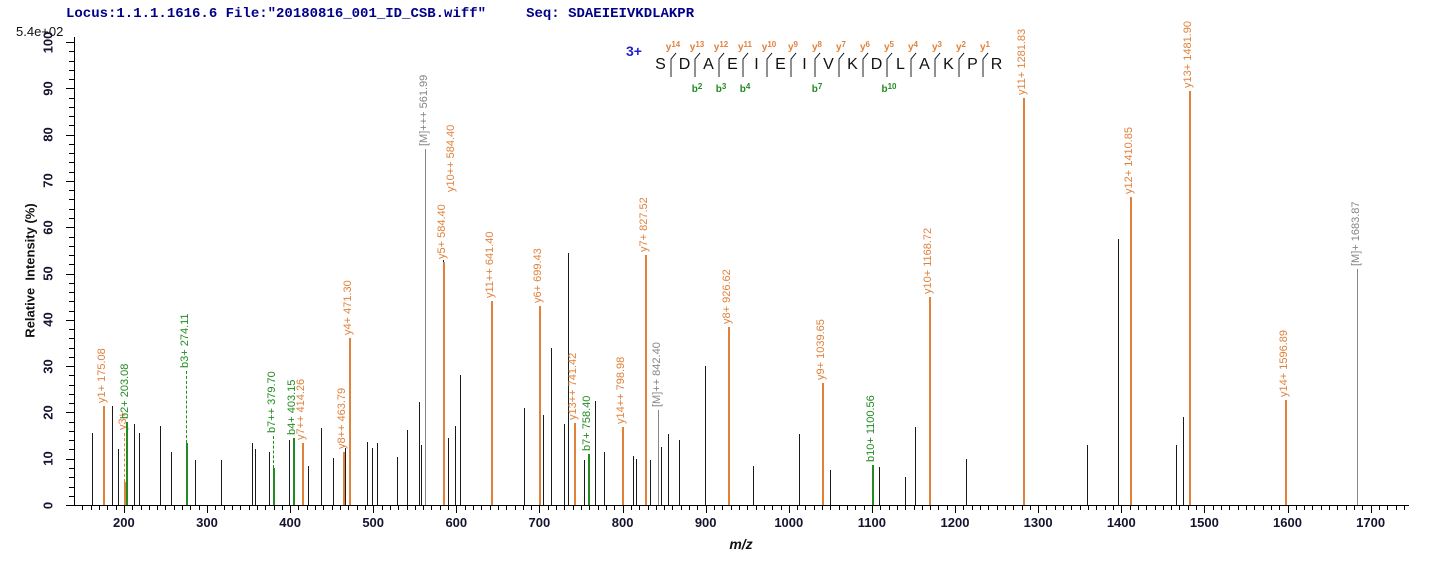 This screenshot has width=1436, height=562. What do you see at coordinates (342, 419) in the screenshot?
I see `peak-label: y8++ 463.79` at bounding box center [342, 419].